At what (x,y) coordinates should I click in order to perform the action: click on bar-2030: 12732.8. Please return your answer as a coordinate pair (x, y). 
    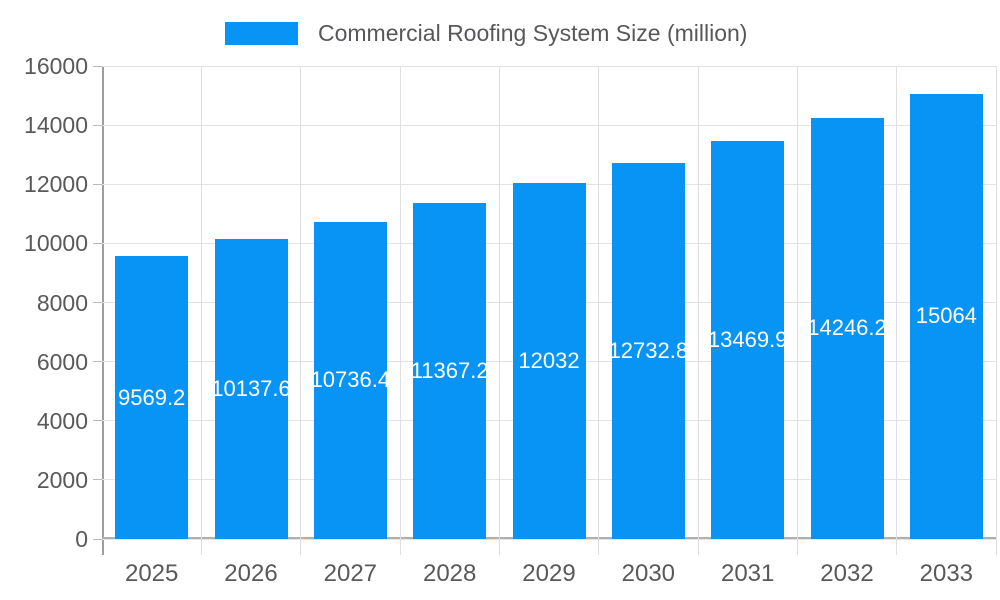
    Looking at the image, I should click on (648, 350).